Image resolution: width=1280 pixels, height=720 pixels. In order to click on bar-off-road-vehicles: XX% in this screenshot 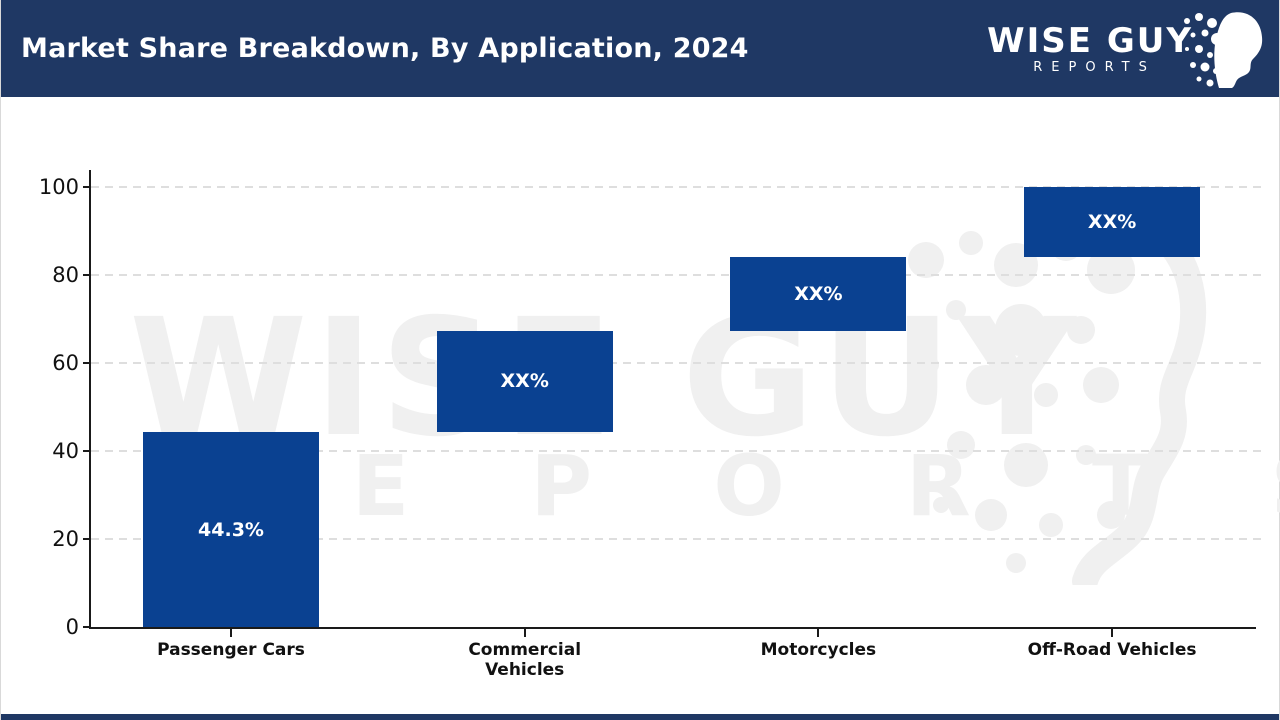, I will do `click(1112, 222)`.